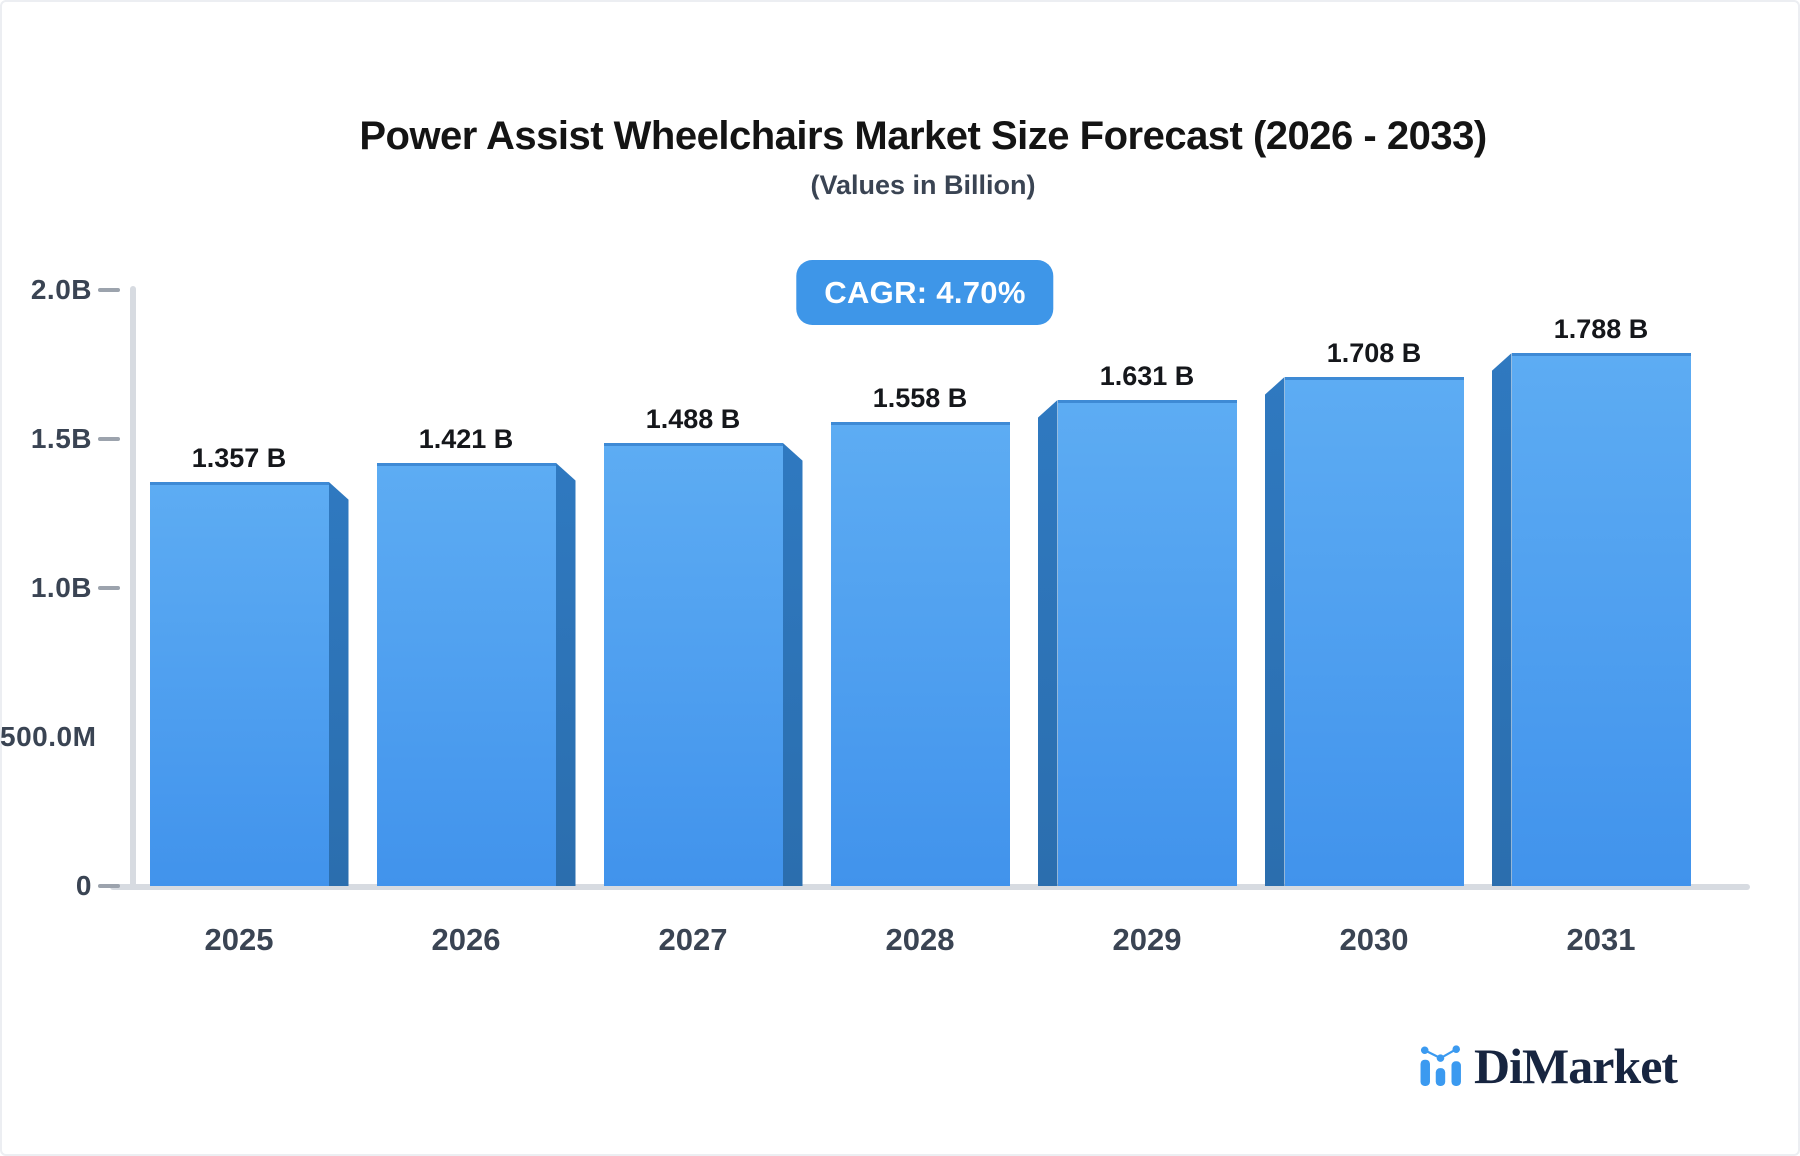 The width and height of the screenshot is (1800, 1156). What do you see at coordinates (1147, 642) in the screenshot?
I see `bar-2029` at bounding box center [1147, 642].